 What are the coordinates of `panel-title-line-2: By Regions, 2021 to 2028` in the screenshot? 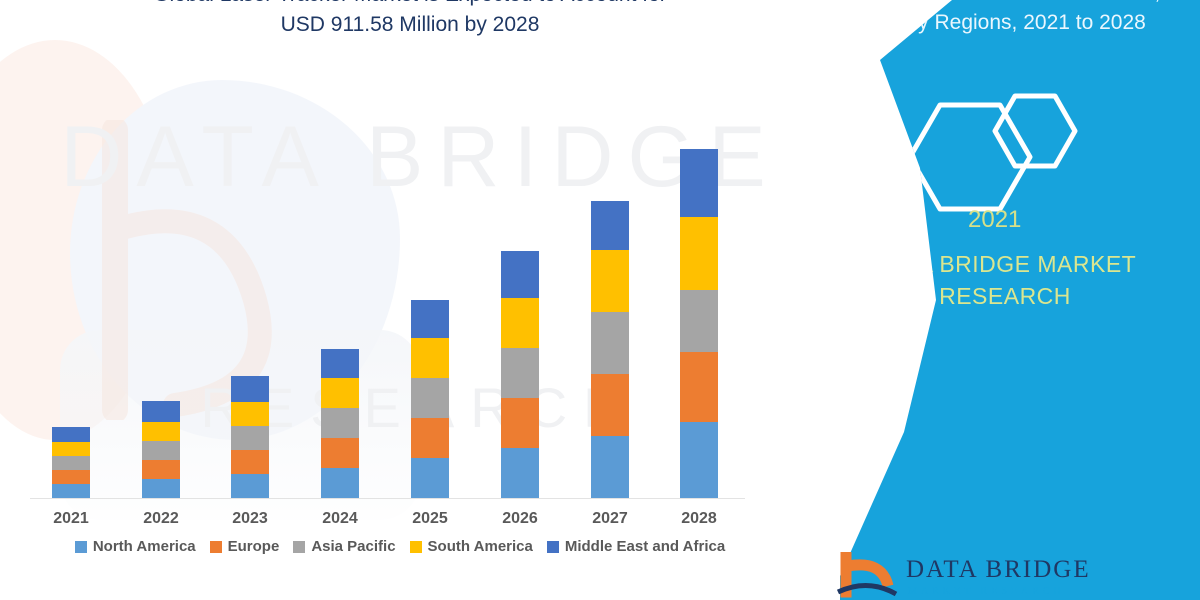 It's located at (1025, 22).